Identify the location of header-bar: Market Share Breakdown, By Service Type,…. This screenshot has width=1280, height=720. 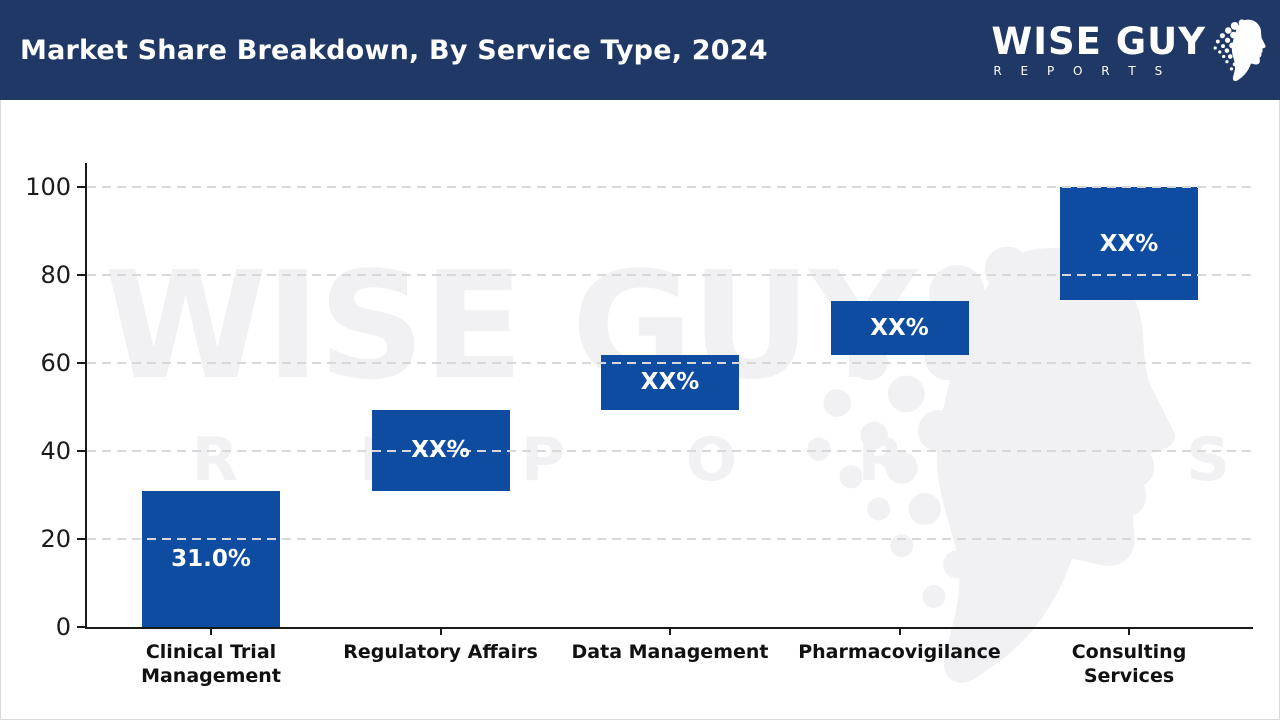
(640, 50).